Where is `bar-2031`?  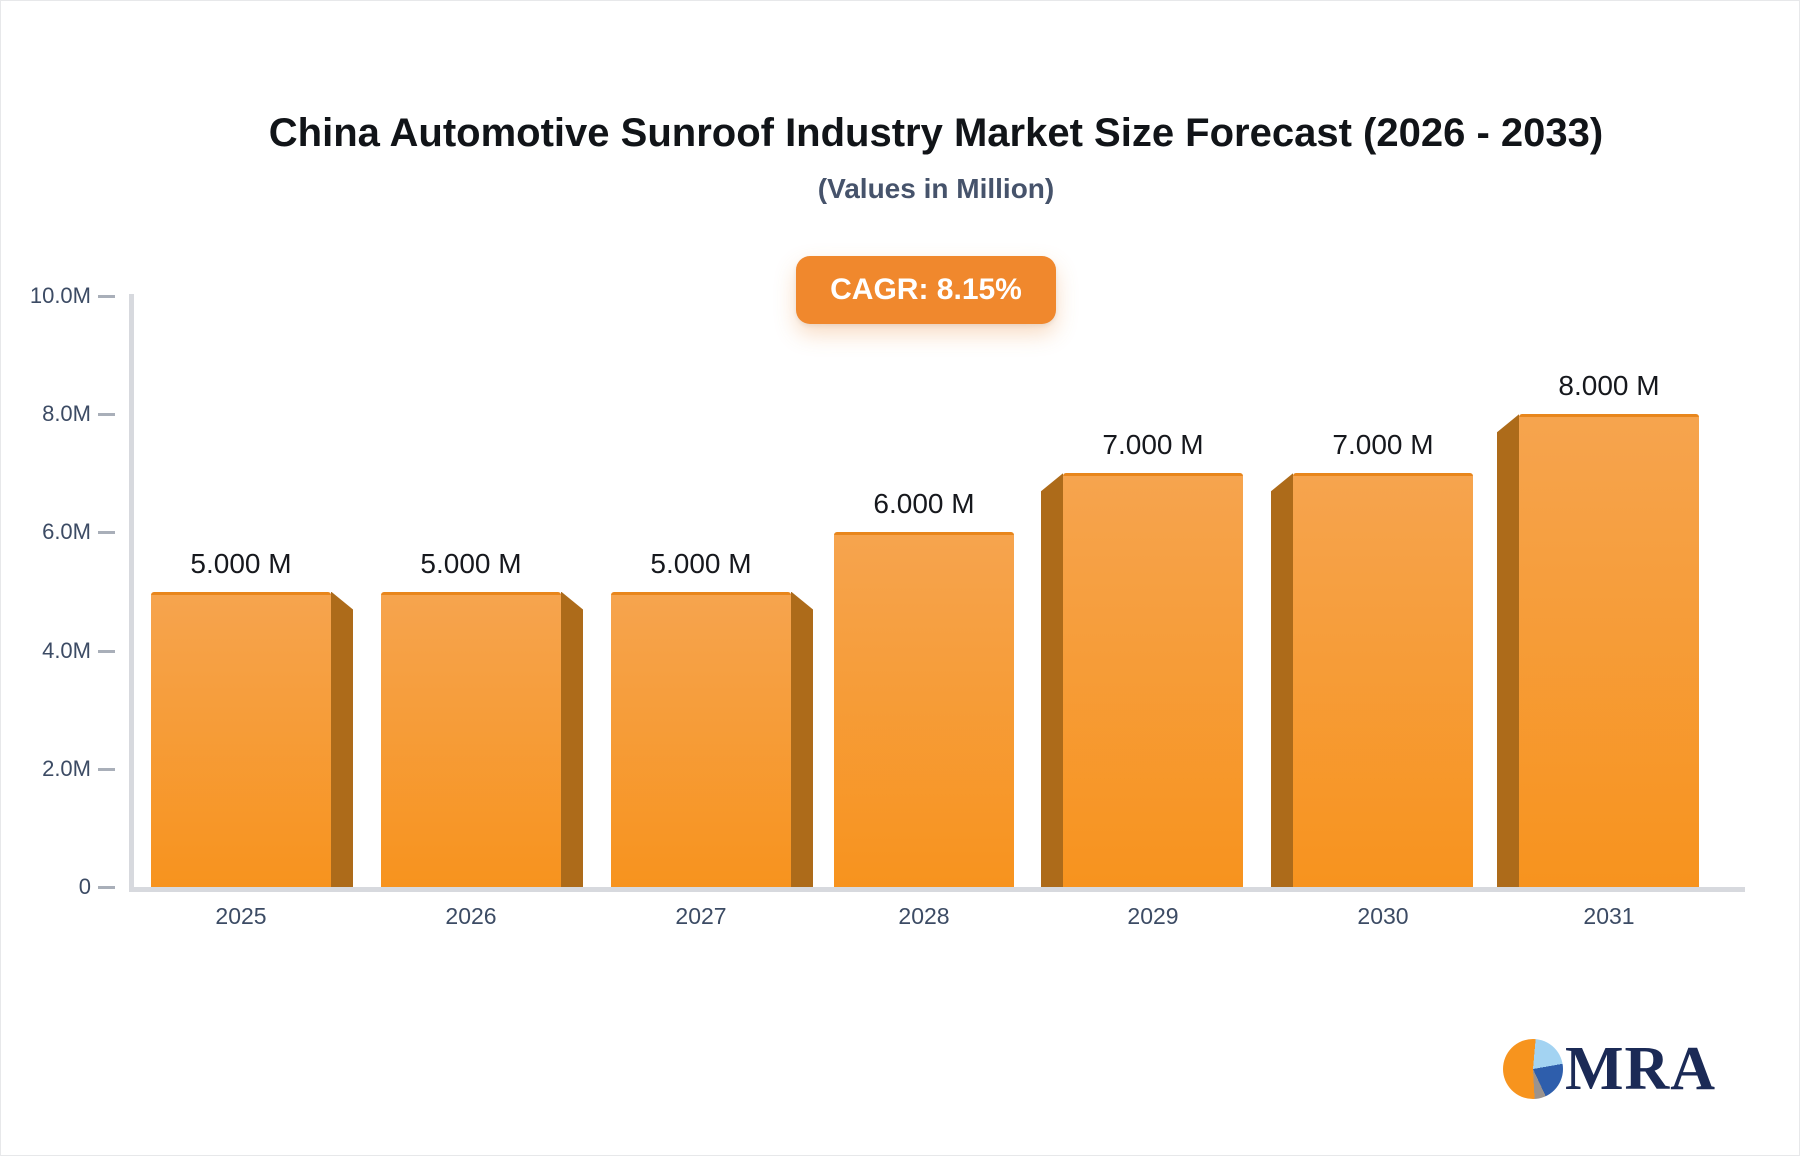
bar-2031 is located at coordinates (1609, 650).